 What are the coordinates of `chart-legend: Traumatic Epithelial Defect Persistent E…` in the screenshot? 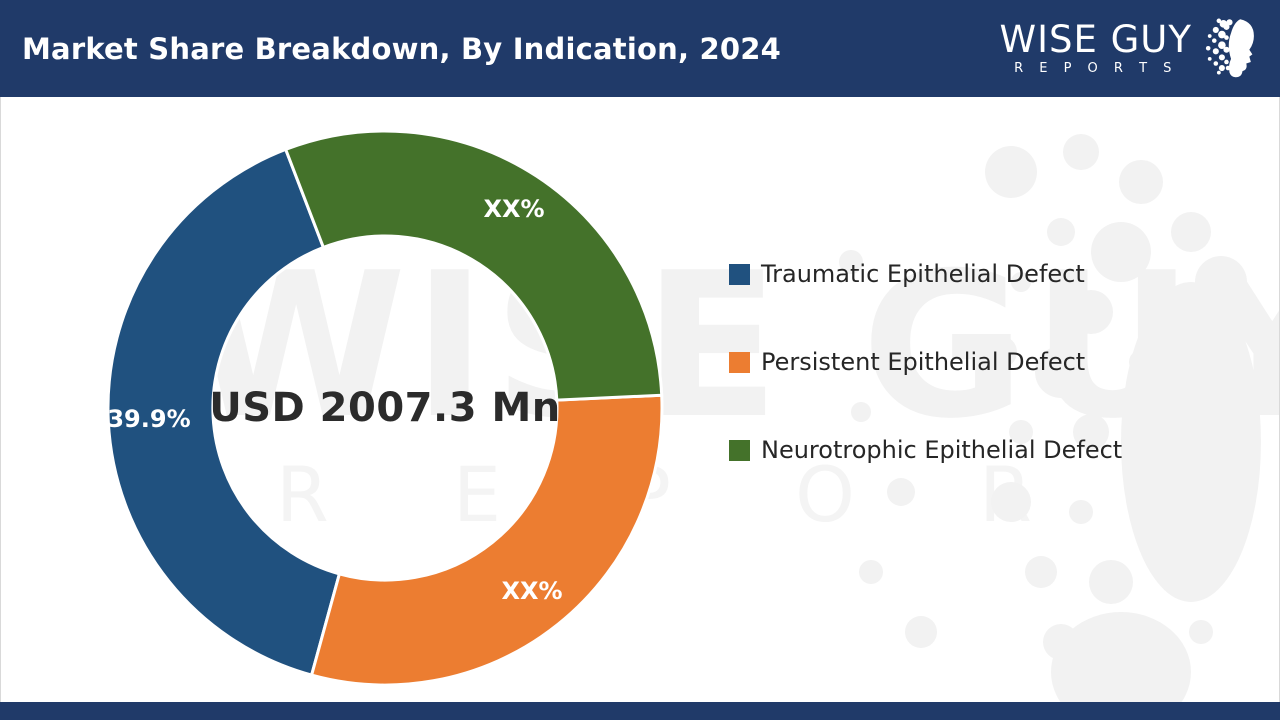 It's located at (925, 392).